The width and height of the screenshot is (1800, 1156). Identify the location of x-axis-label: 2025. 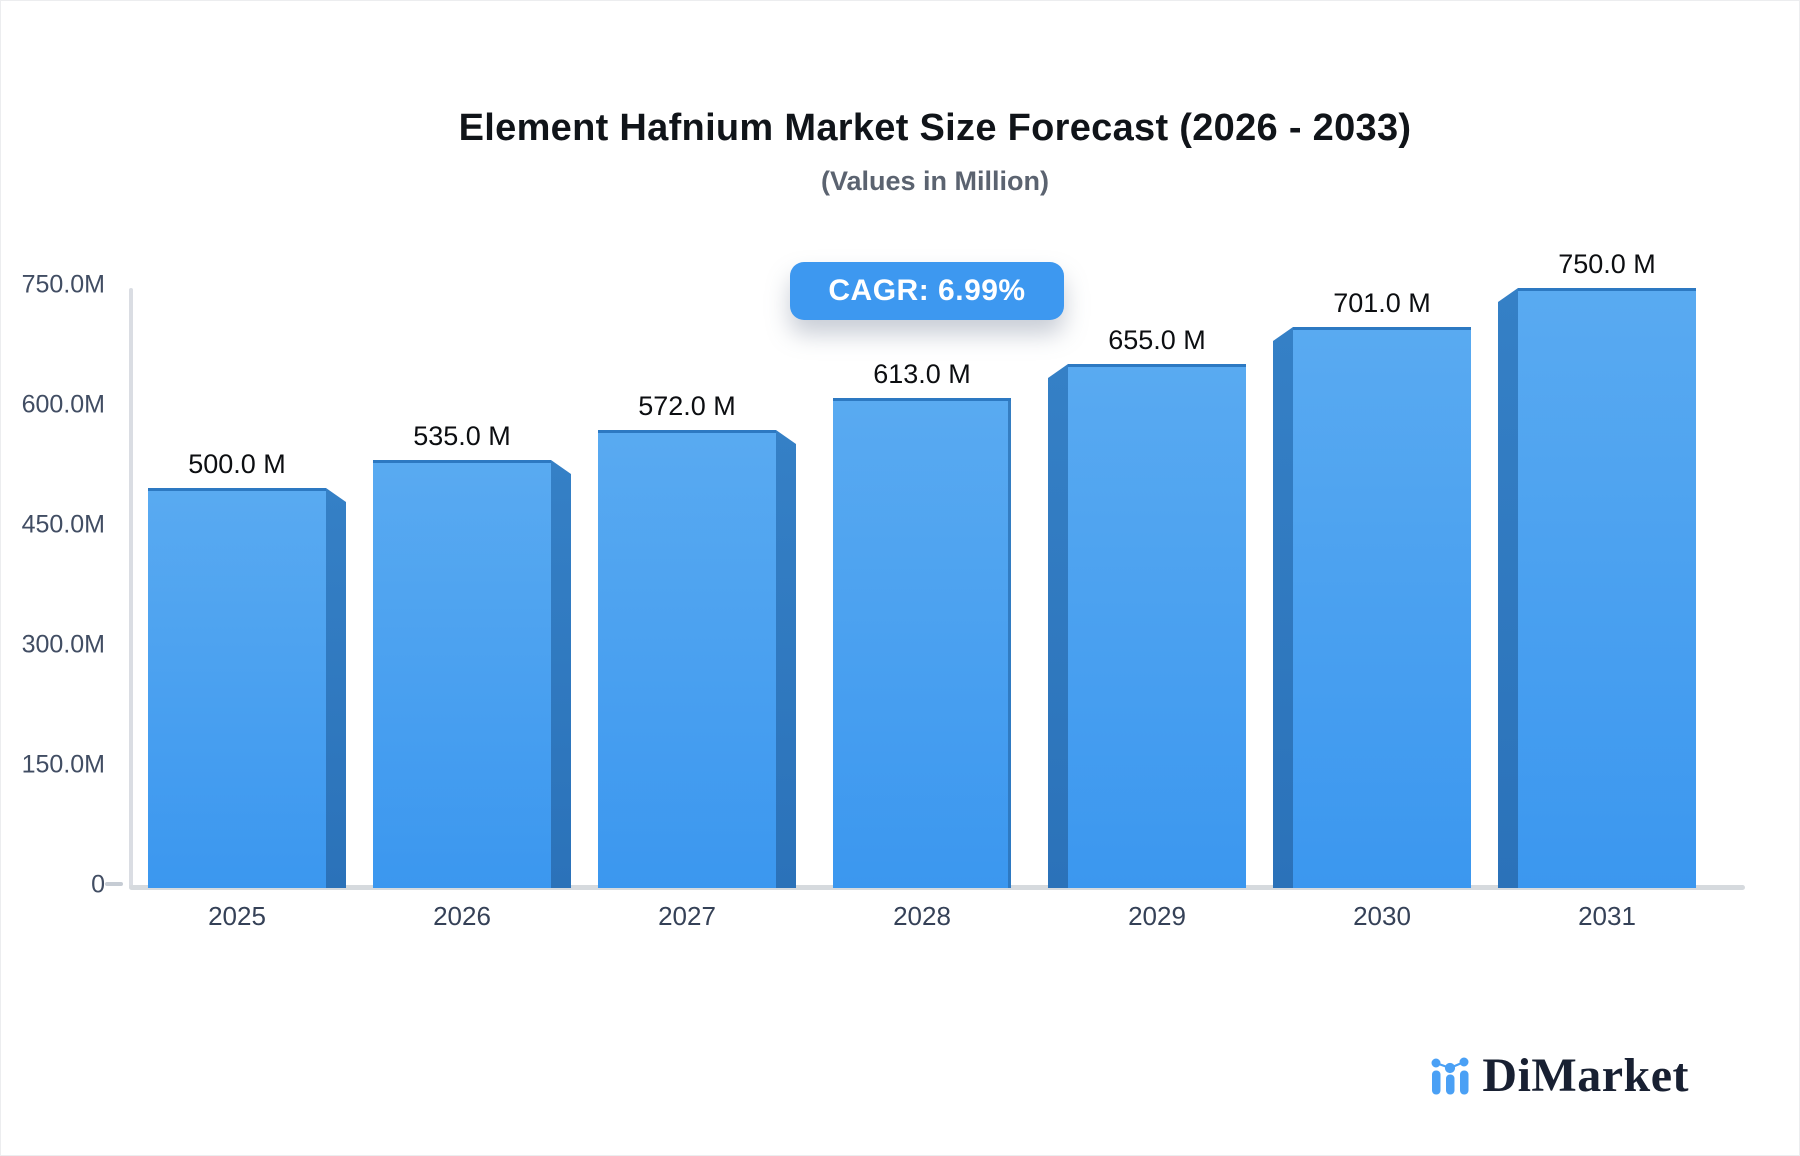
(237, 916).